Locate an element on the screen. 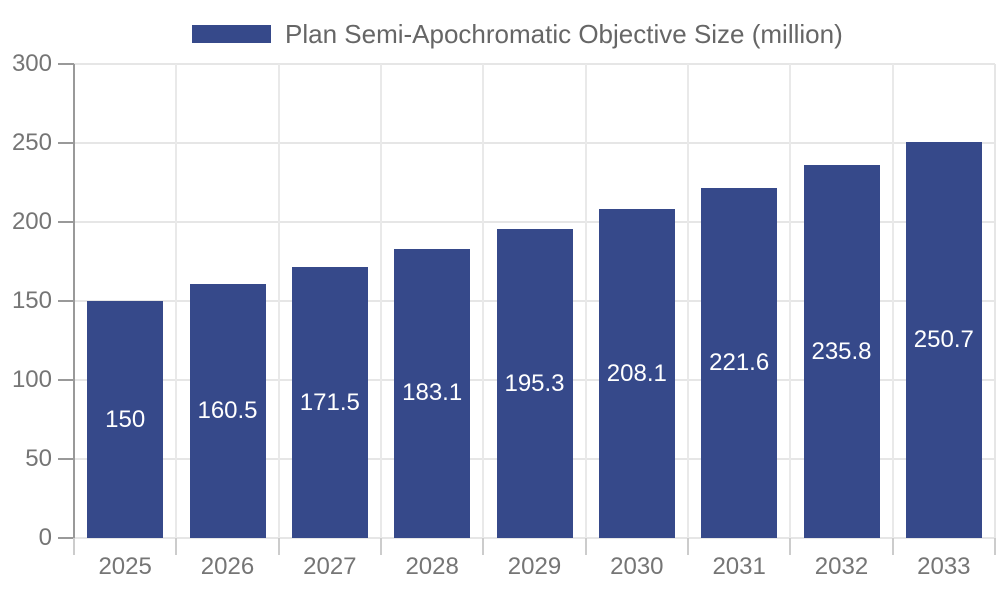 Image resolution: width=1000 pixels, height=600 pixels. bar-value-label: 150 is located at coordinates (125, 419).